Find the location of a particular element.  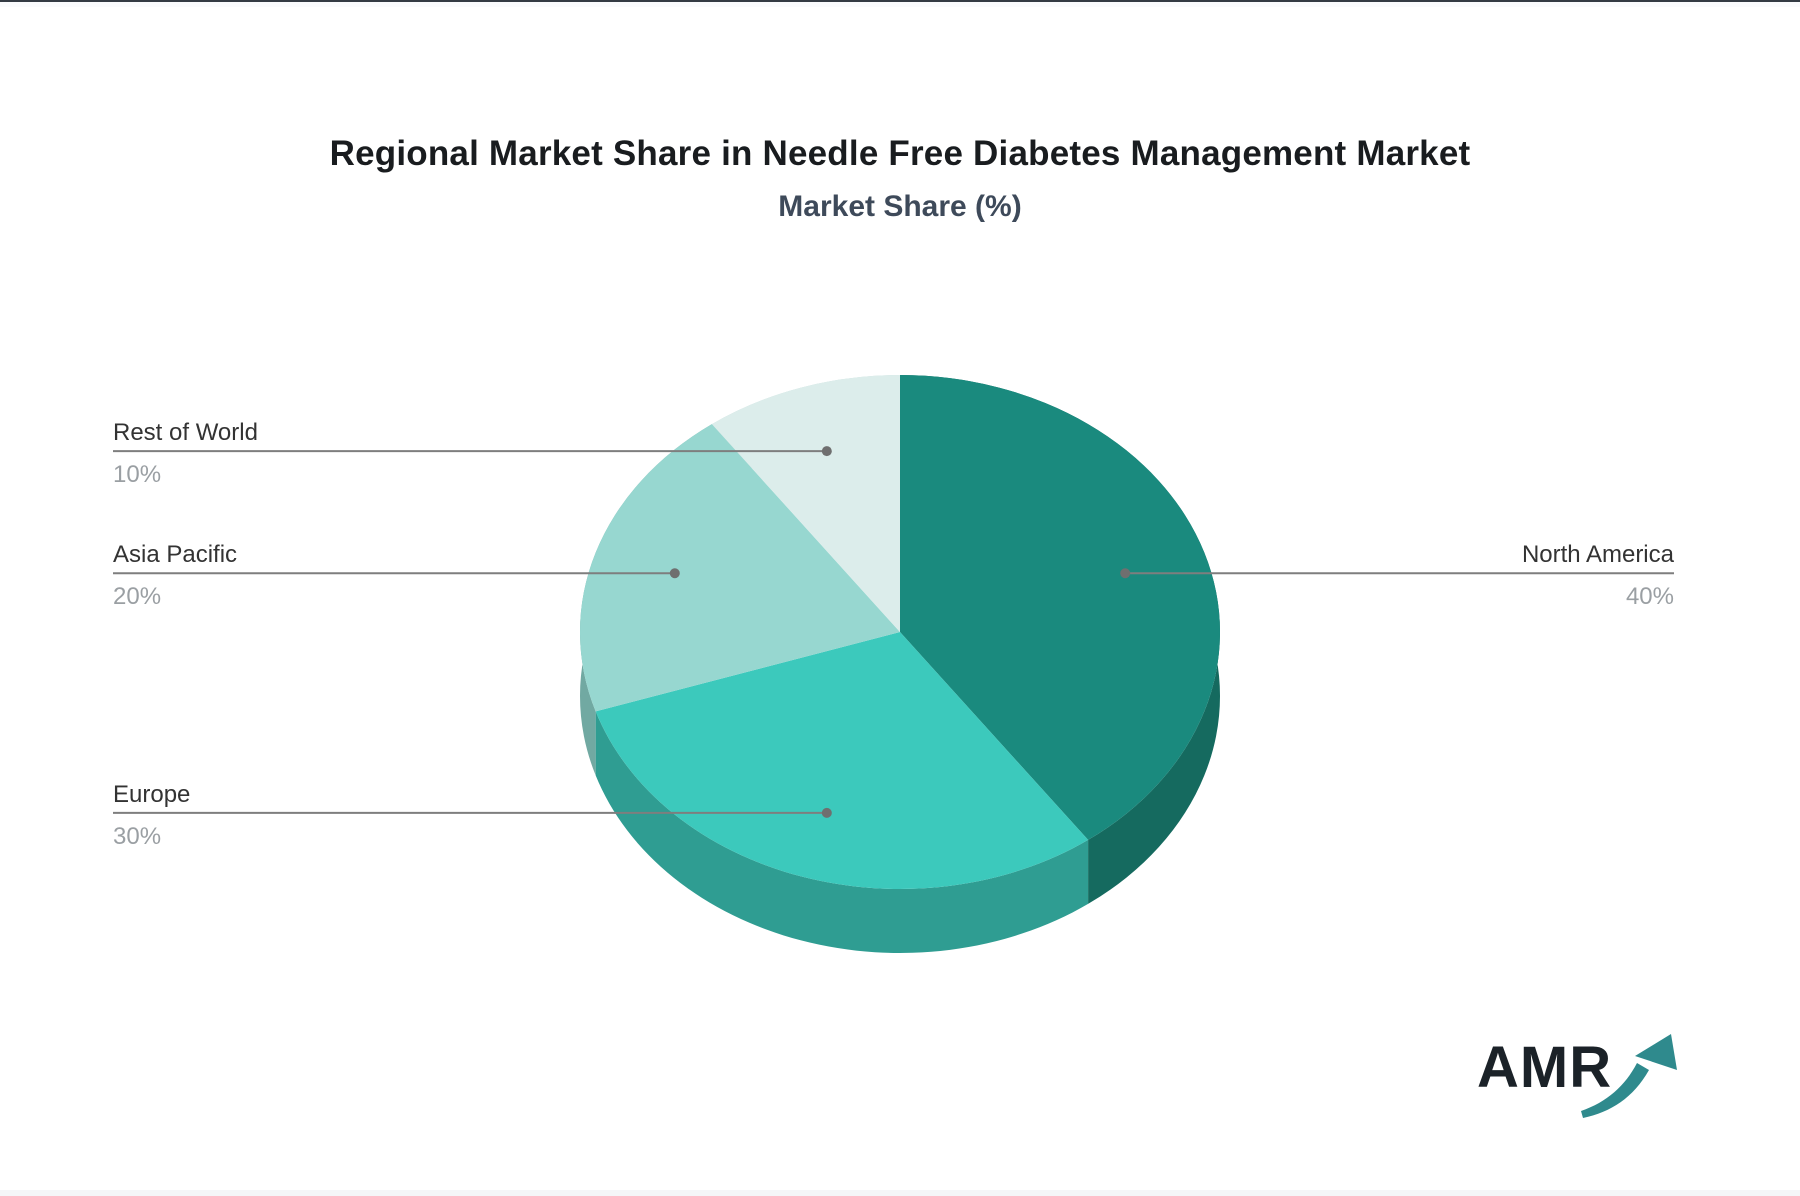

amr-logo-text: AMR is located at coordinates (1545, 1067).